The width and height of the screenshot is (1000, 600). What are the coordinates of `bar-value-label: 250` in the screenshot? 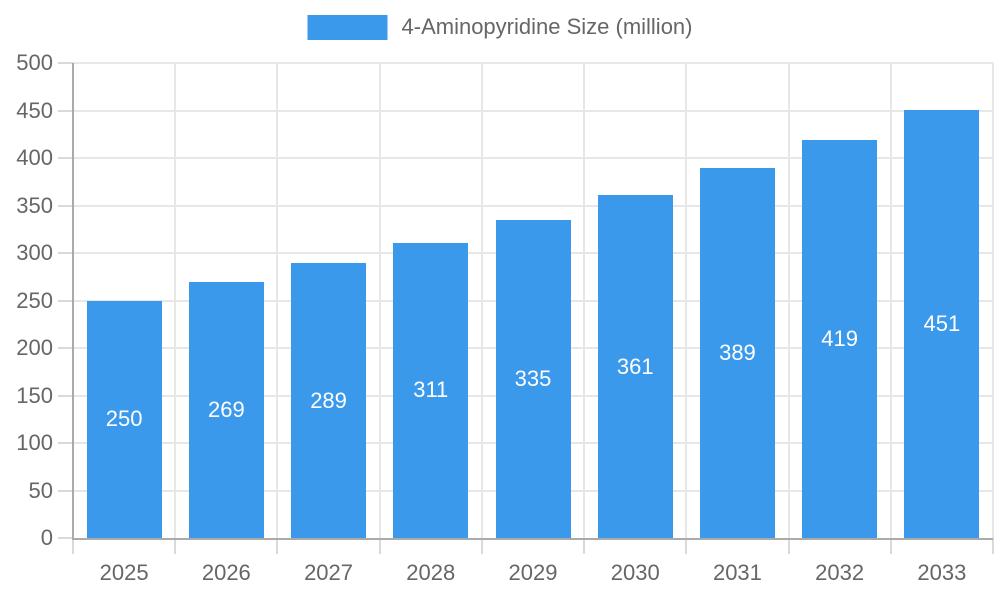 It's located at (124, 419).